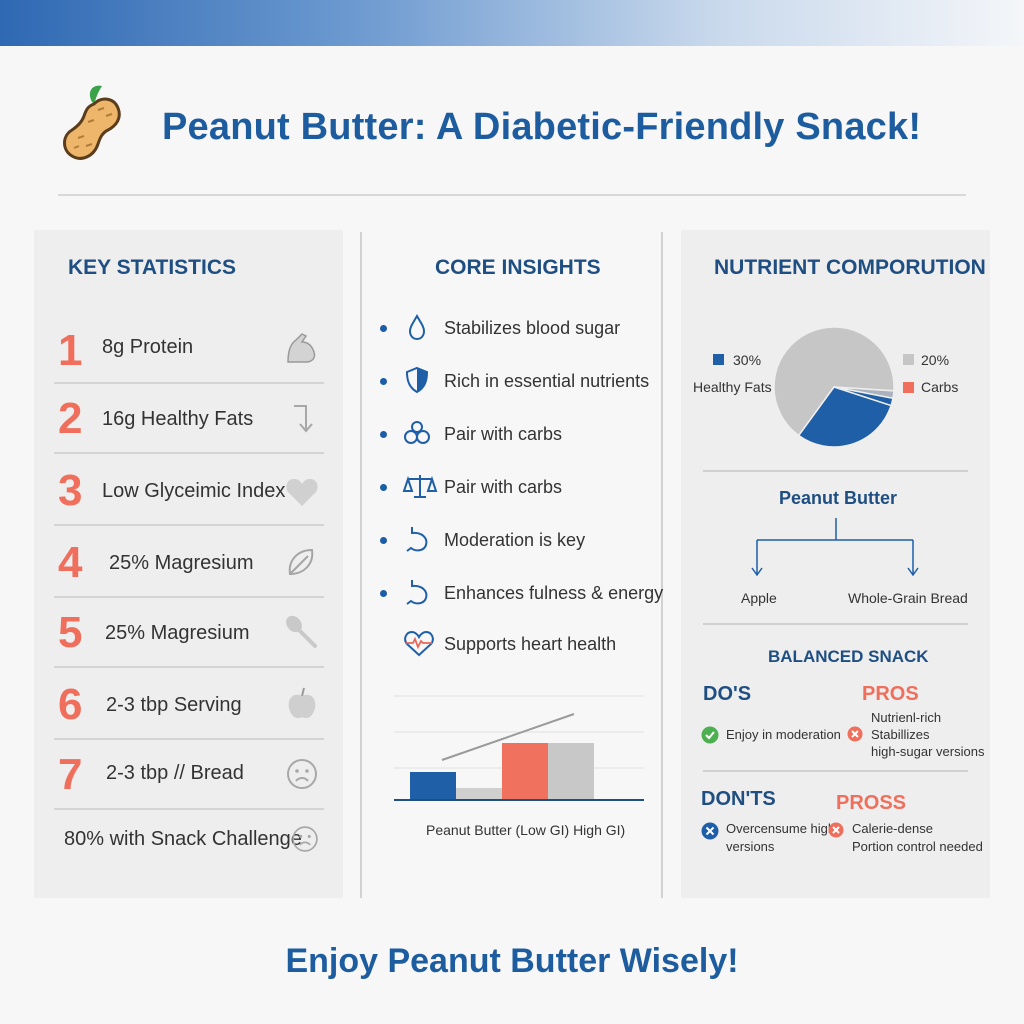 Image resolution: width=1024 pixels, height=1024 pixels. Describe the element at coordinates (148, 347) in the screenshot. I see `stat-label: 8g Protein` at that location.